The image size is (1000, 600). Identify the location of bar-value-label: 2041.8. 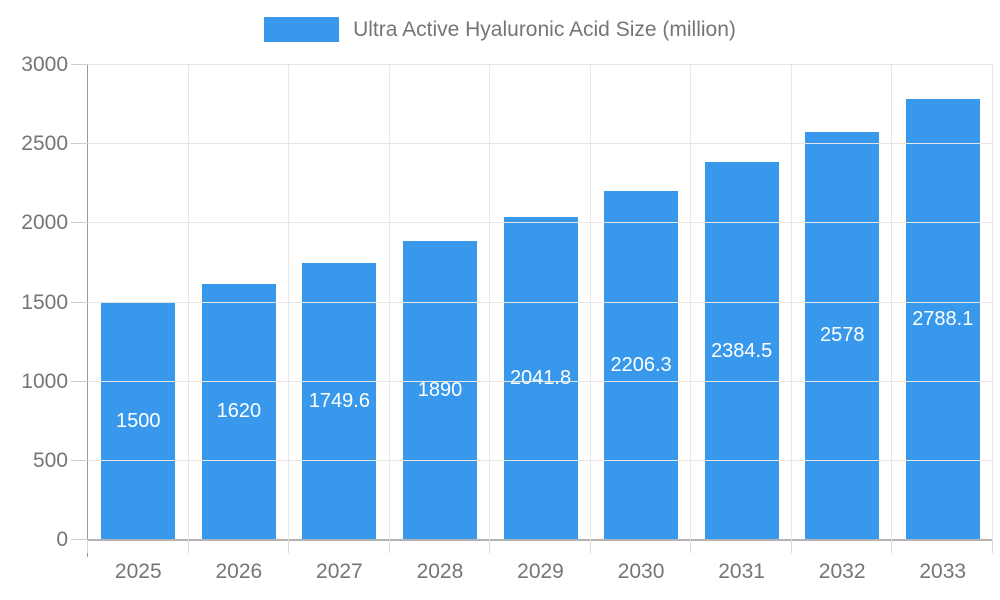
(540, 377).